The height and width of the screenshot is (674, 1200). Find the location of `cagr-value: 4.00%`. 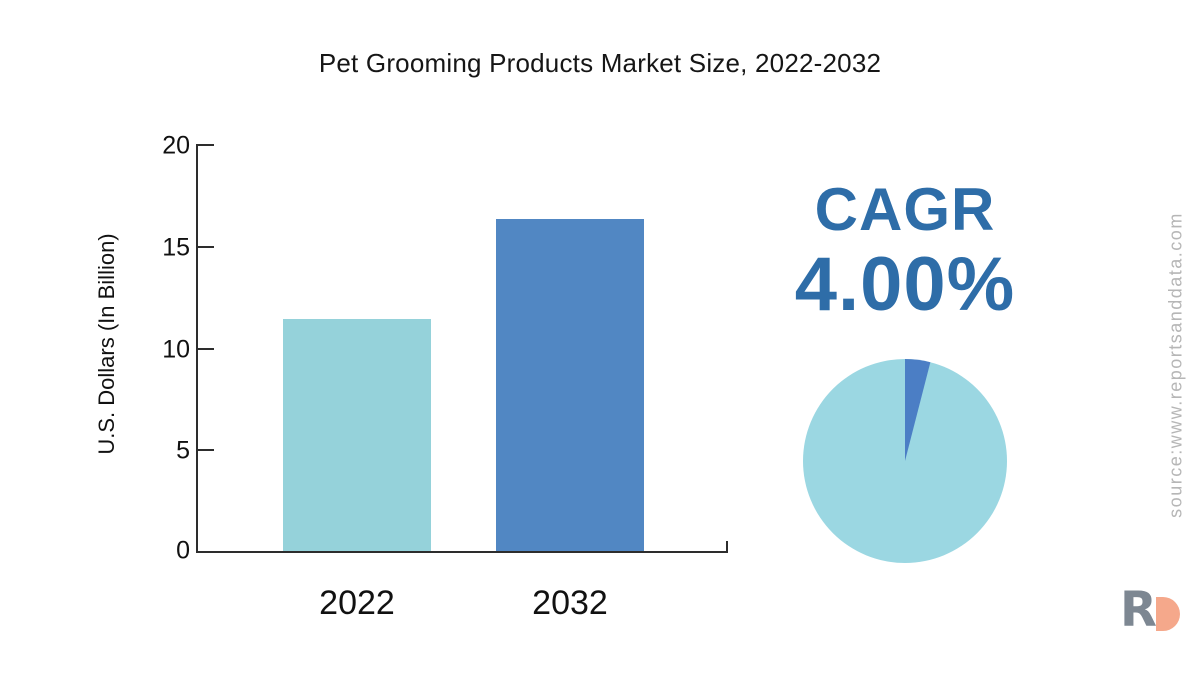

cagr-value: 4.00% is located at coordinates (905, 284).